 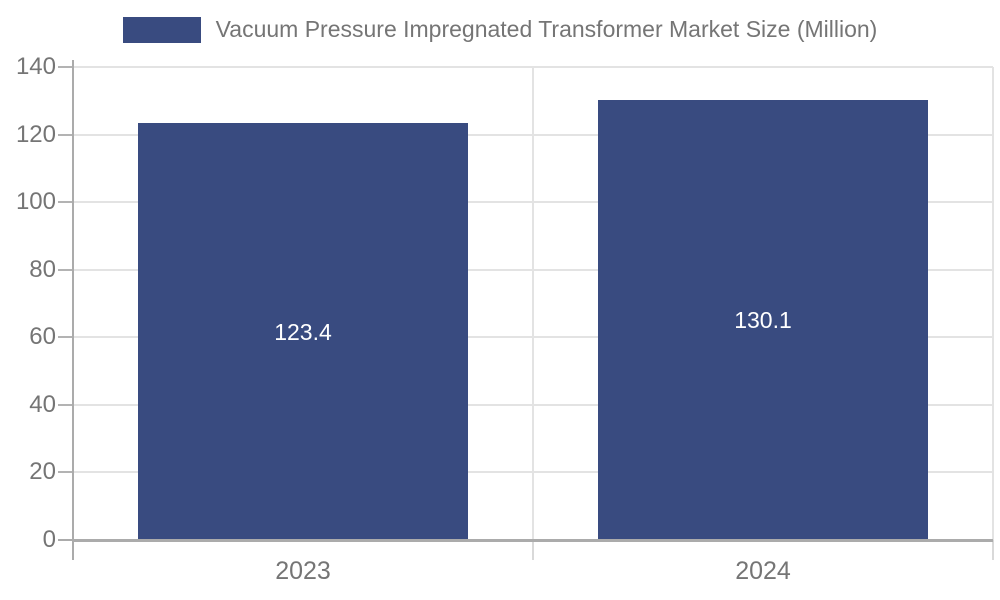 I want to click on y-tick-label-80: 80, so click(x=42, y=269).